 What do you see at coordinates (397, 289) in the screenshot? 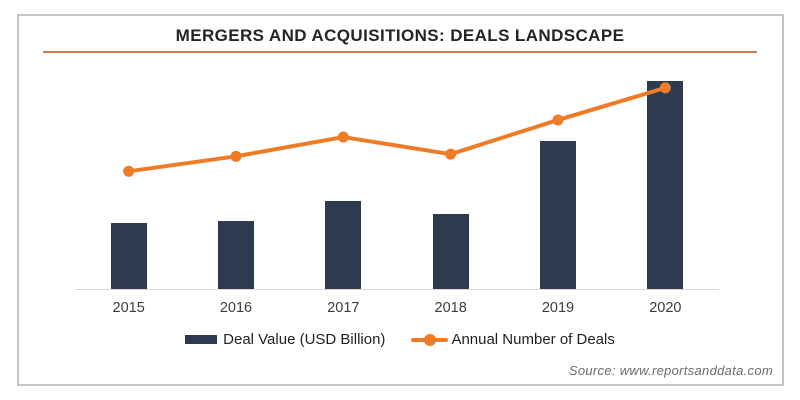
I see `x-axis-line` at bounding box center [397, 289].